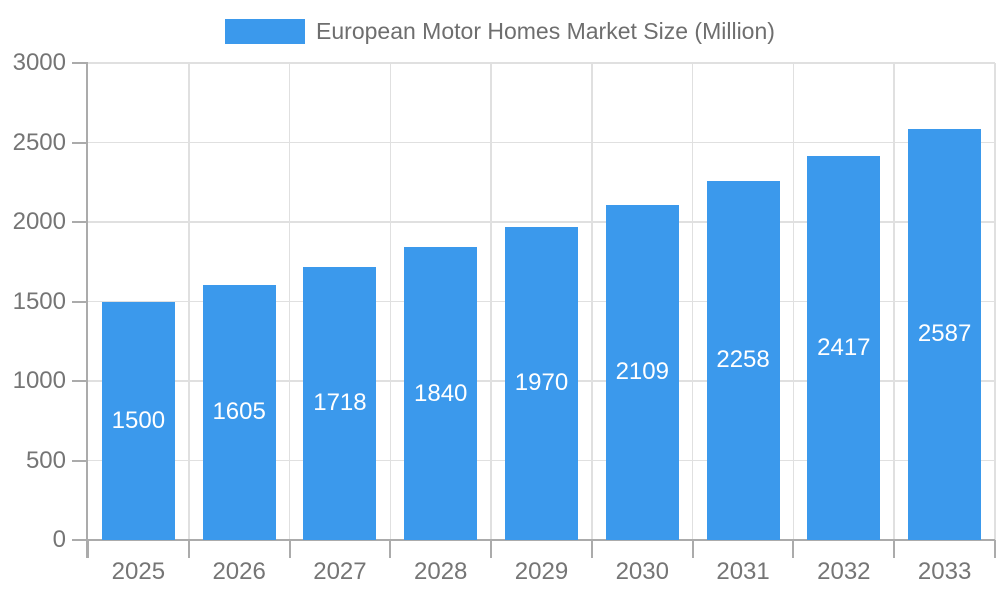  I want to click on y-axis-tick-label: 1000, so click(39, 380).